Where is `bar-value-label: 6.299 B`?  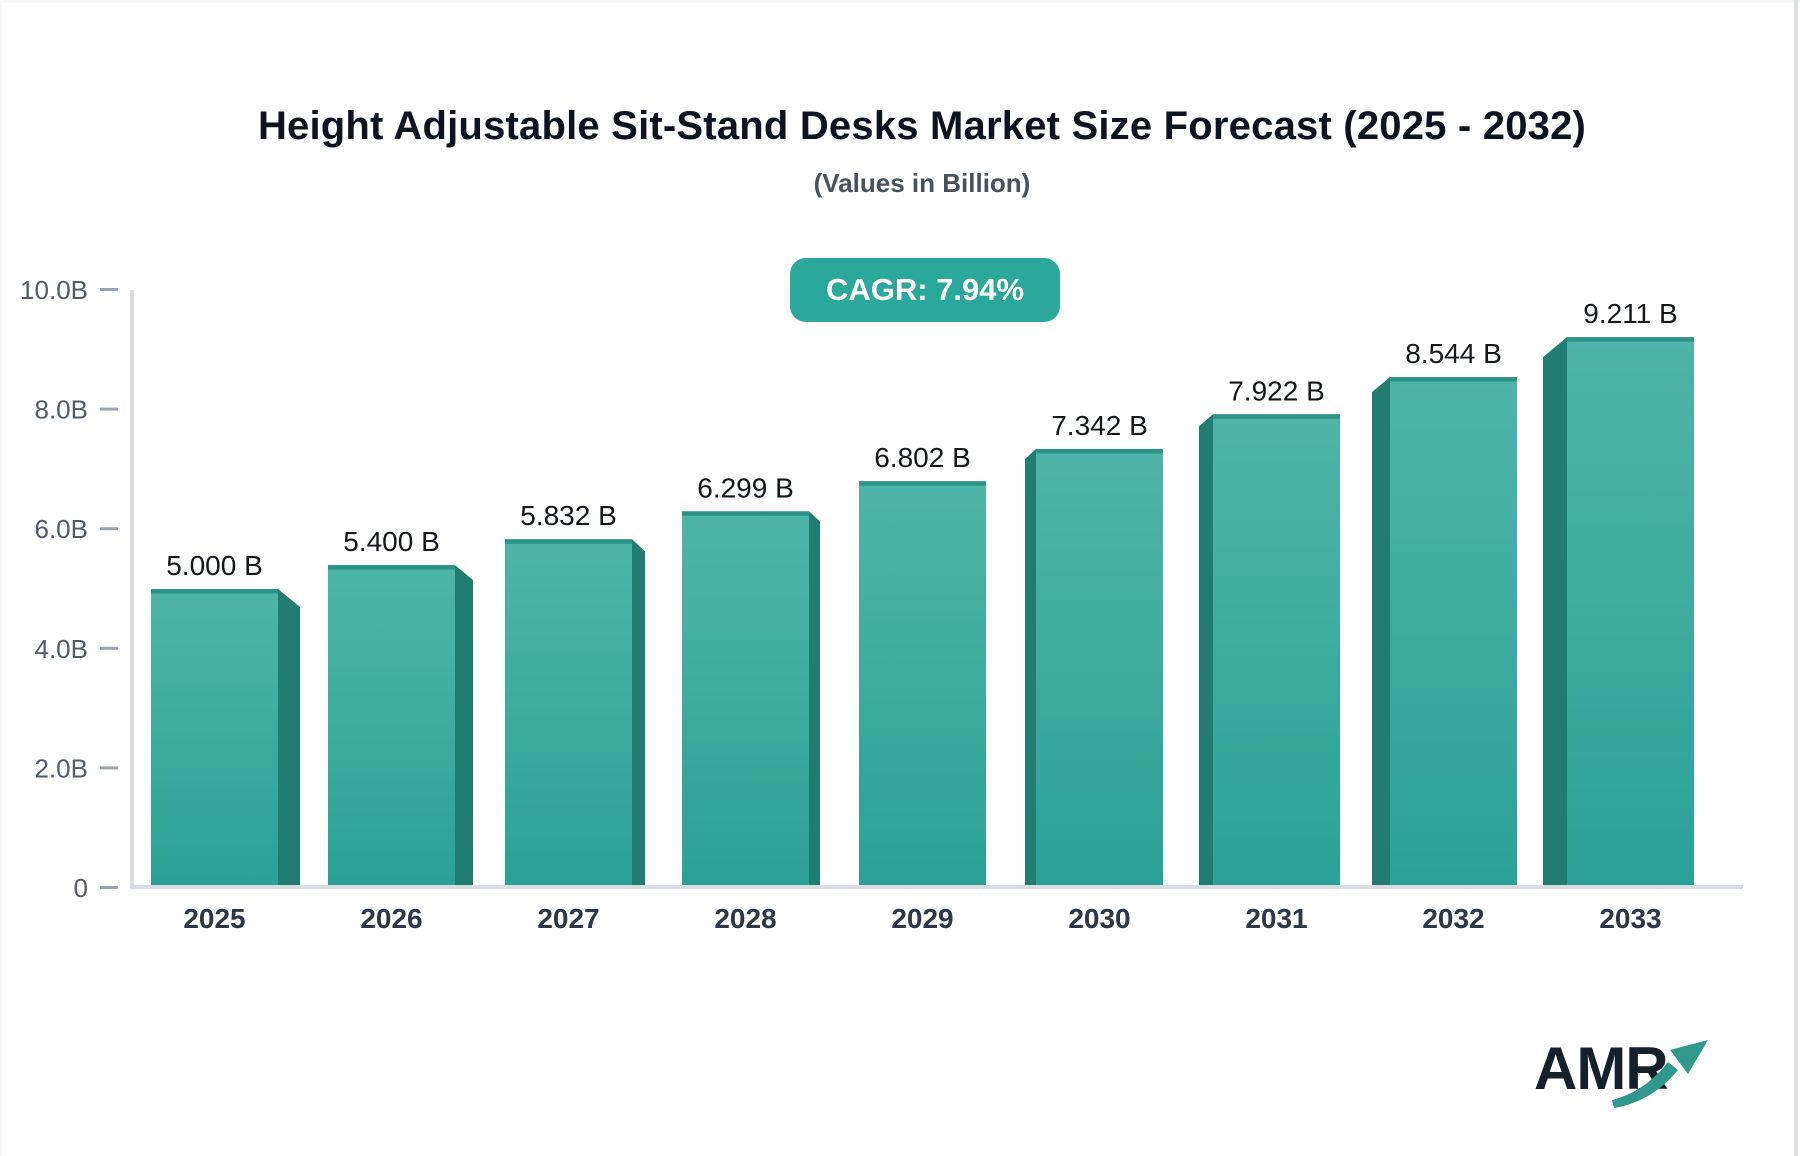 bar-value-label: 6.299 B is located at coordinates (745, 487).